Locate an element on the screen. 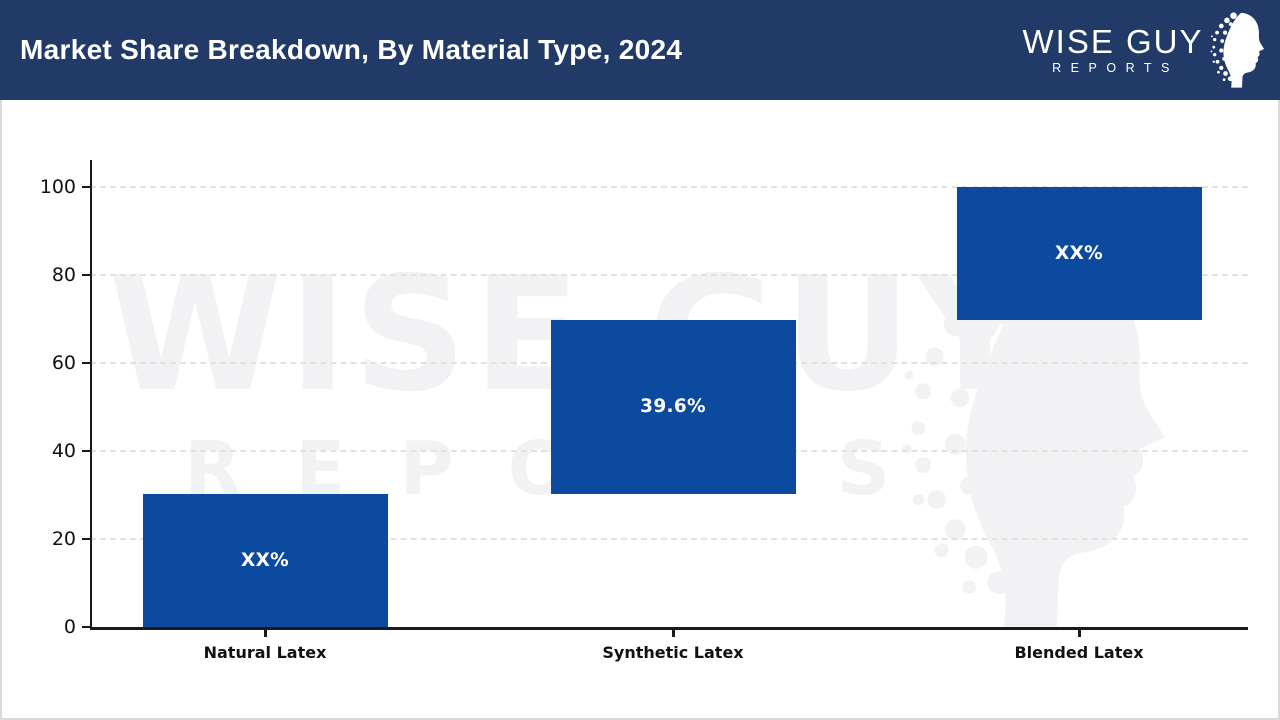  bar-value-label: 39.6% is located at coordinates (673, 407).